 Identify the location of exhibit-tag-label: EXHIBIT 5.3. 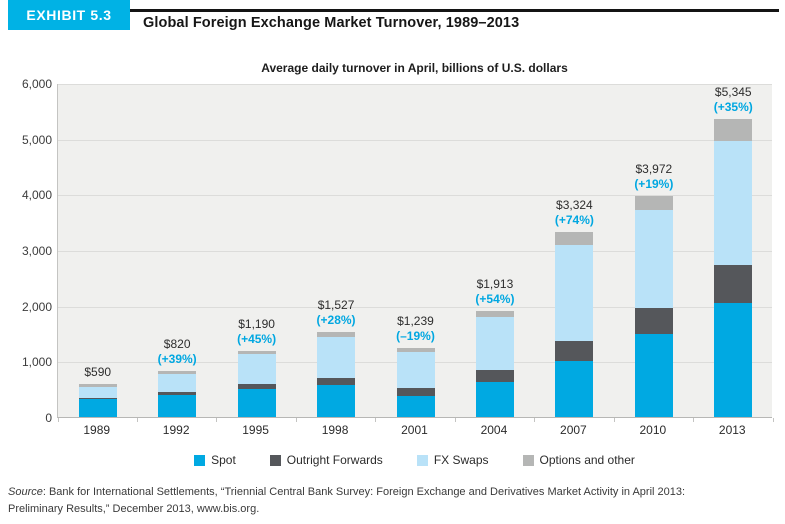
(69, 15).